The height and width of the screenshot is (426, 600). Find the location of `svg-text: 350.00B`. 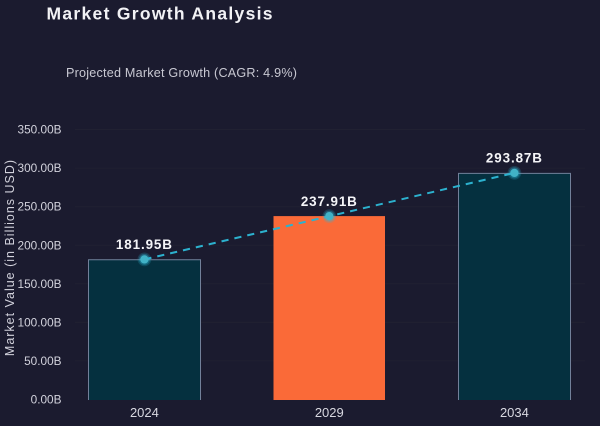

svg-text: 350.00B is located at coordinates (40, 130).